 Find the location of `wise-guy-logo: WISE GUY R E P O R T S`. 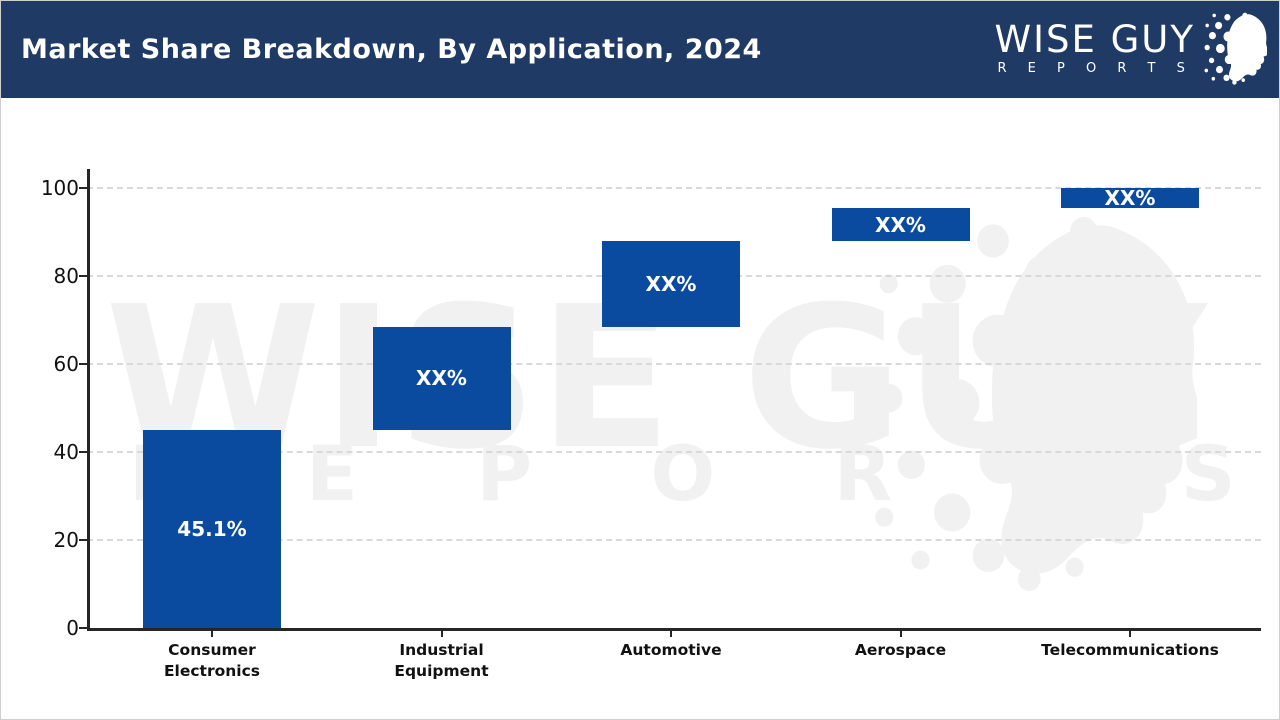

wise-guy-logo: WISE GUY R E P O R T S is located at coordinates (1131, 48).